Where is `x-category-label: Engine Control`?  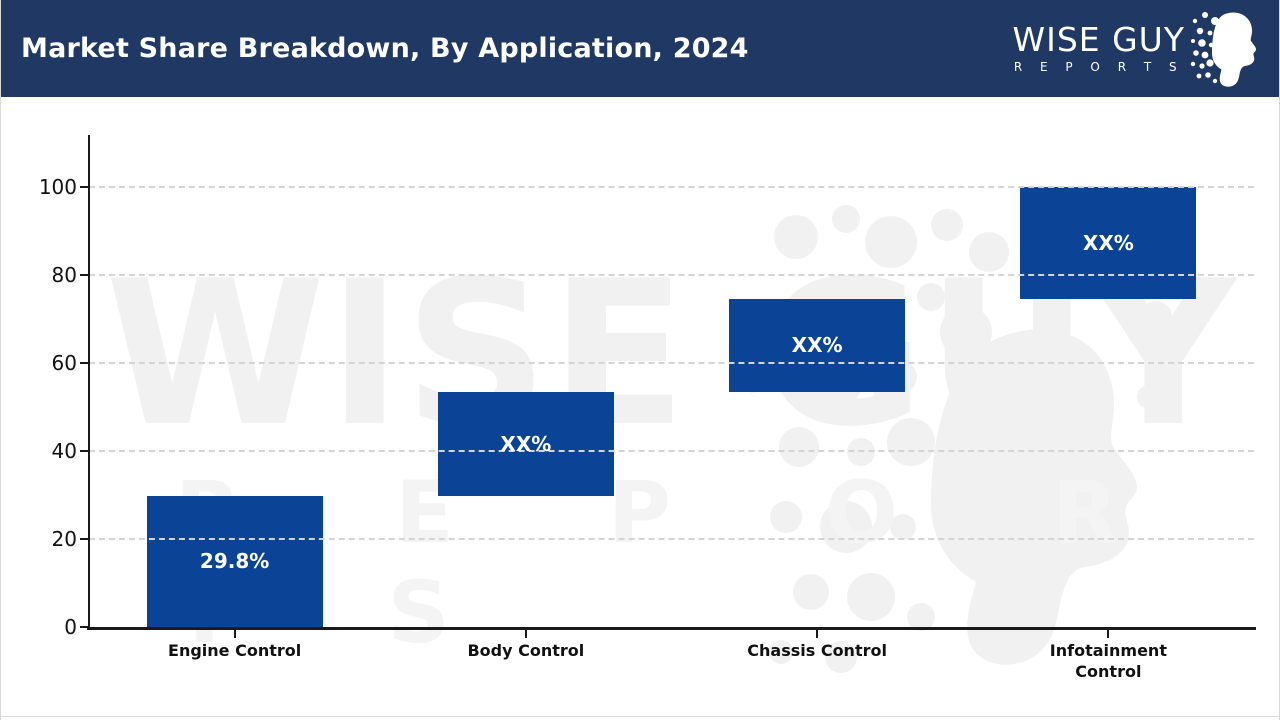
x-category-label: Engine Control is located at coordinates (235, 650).